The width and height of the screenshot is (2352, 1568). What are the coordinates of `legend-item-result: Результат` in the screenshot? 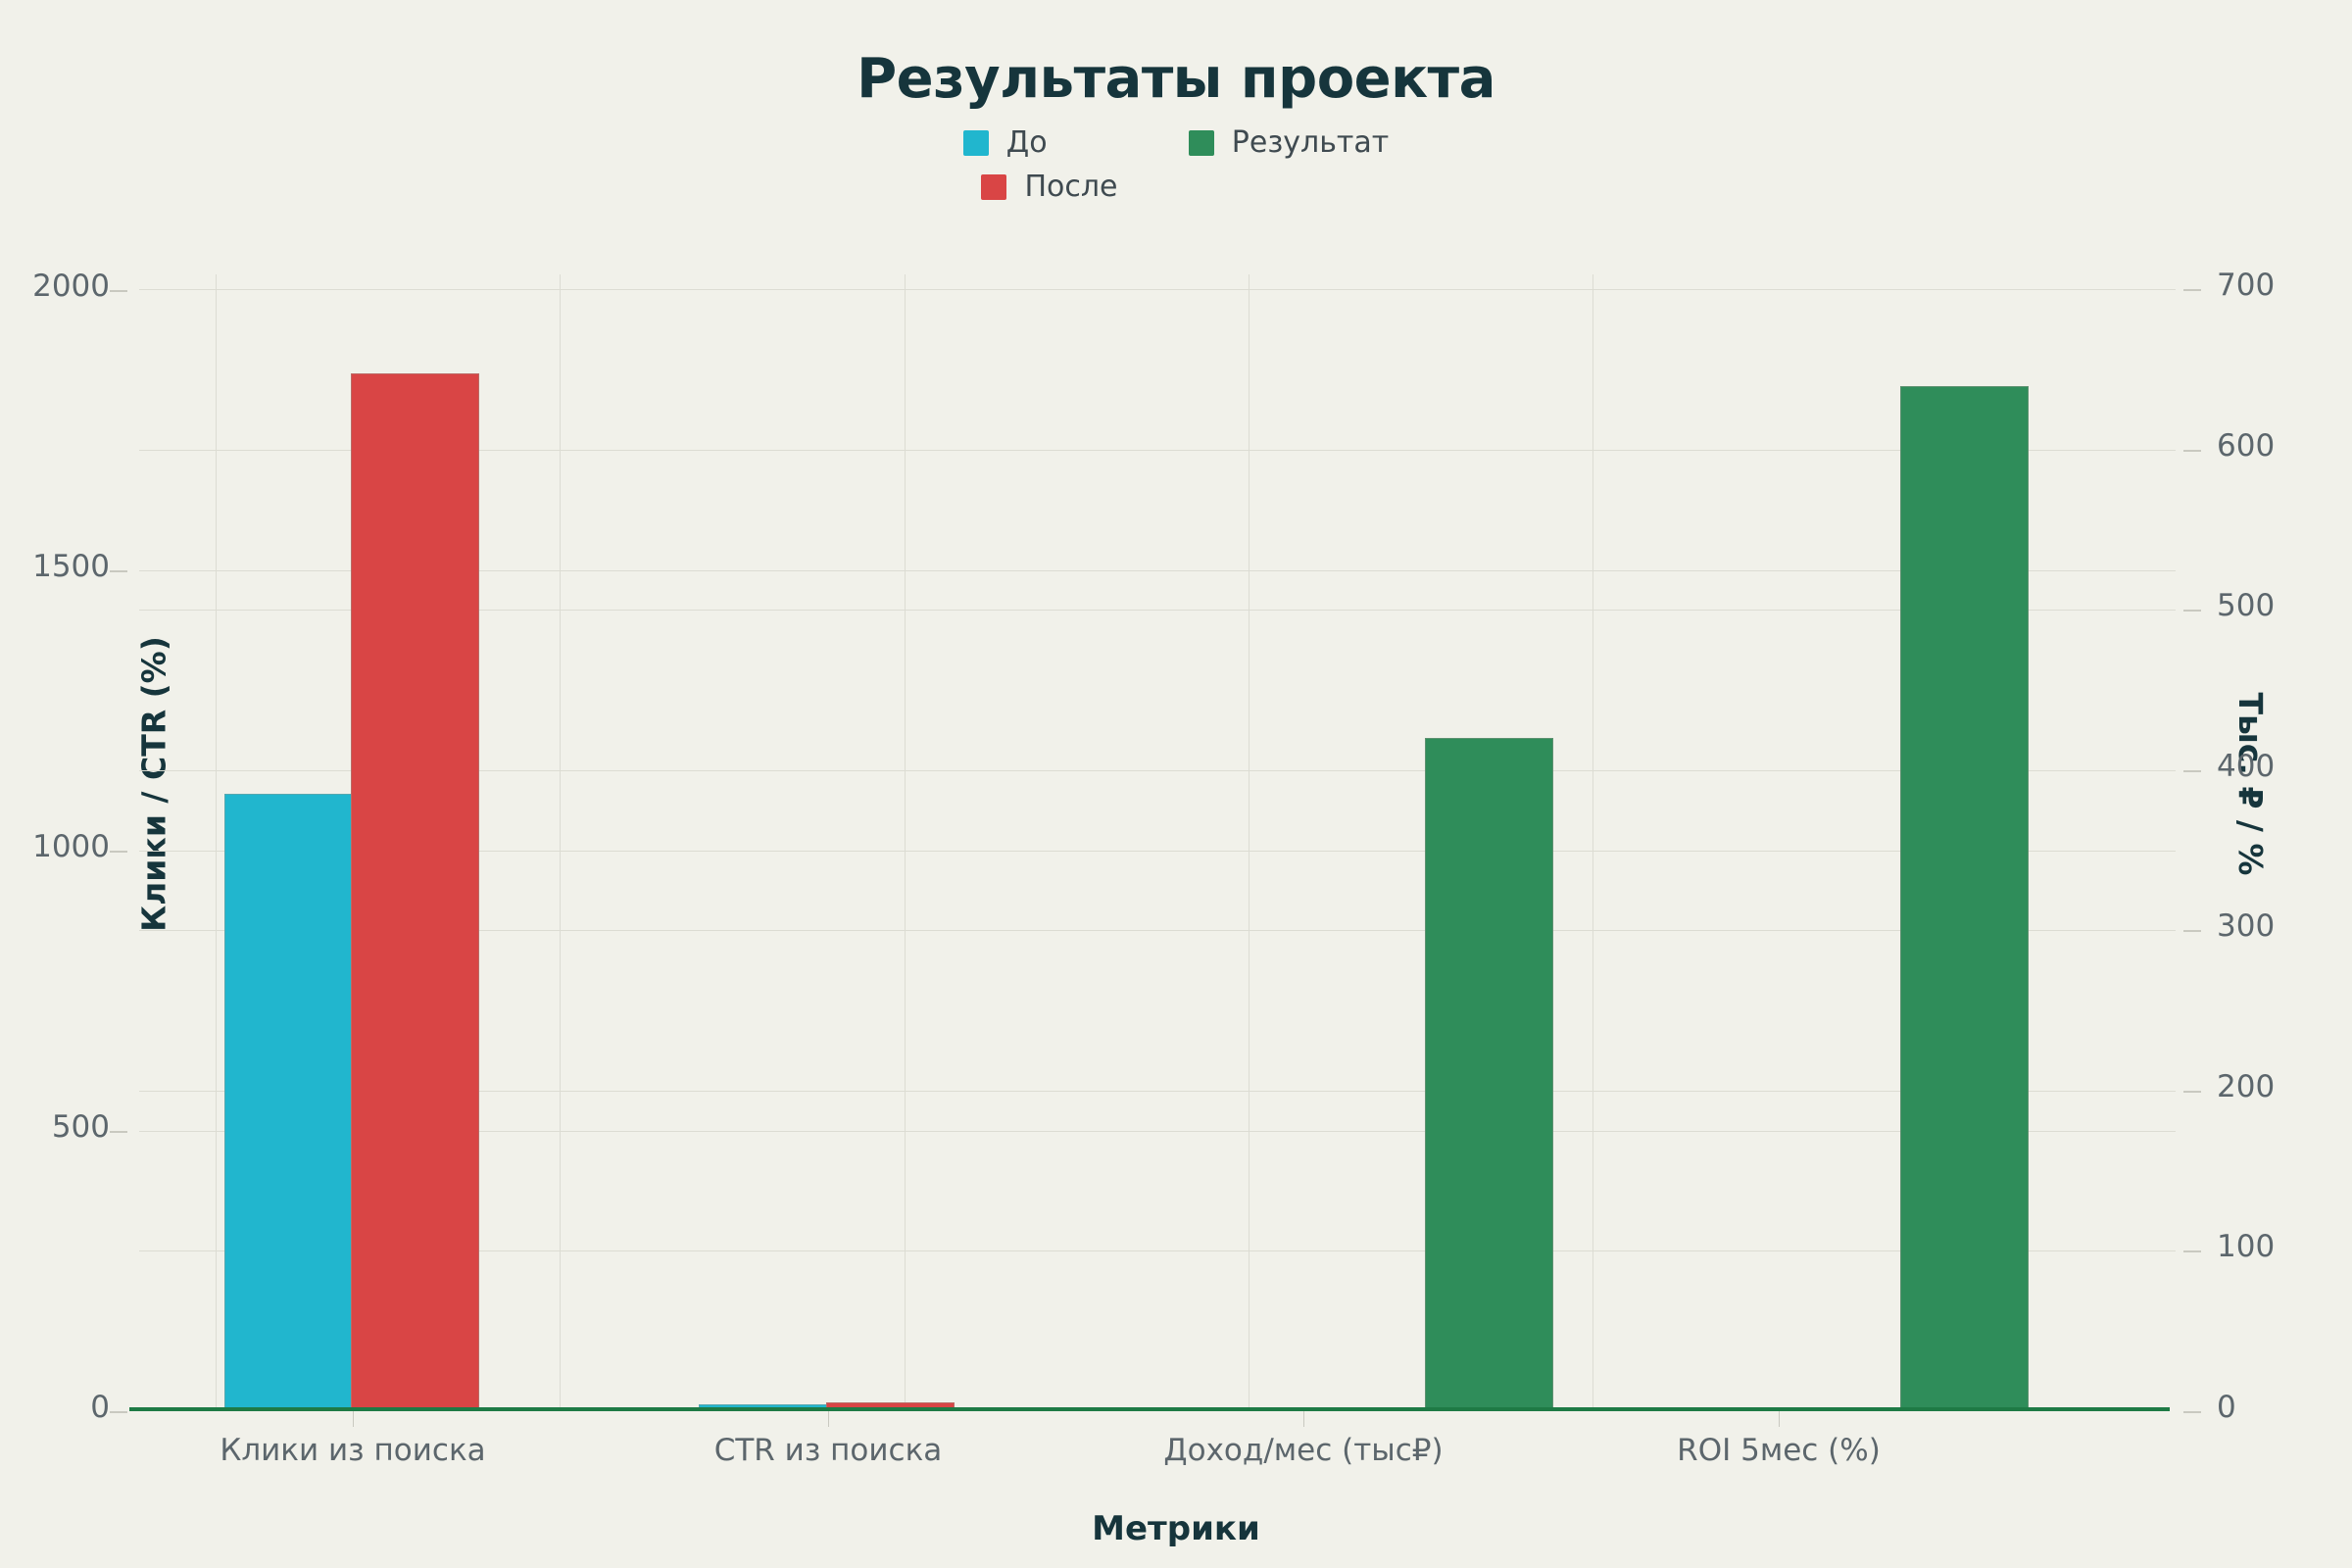 It's located at (1289, 142).